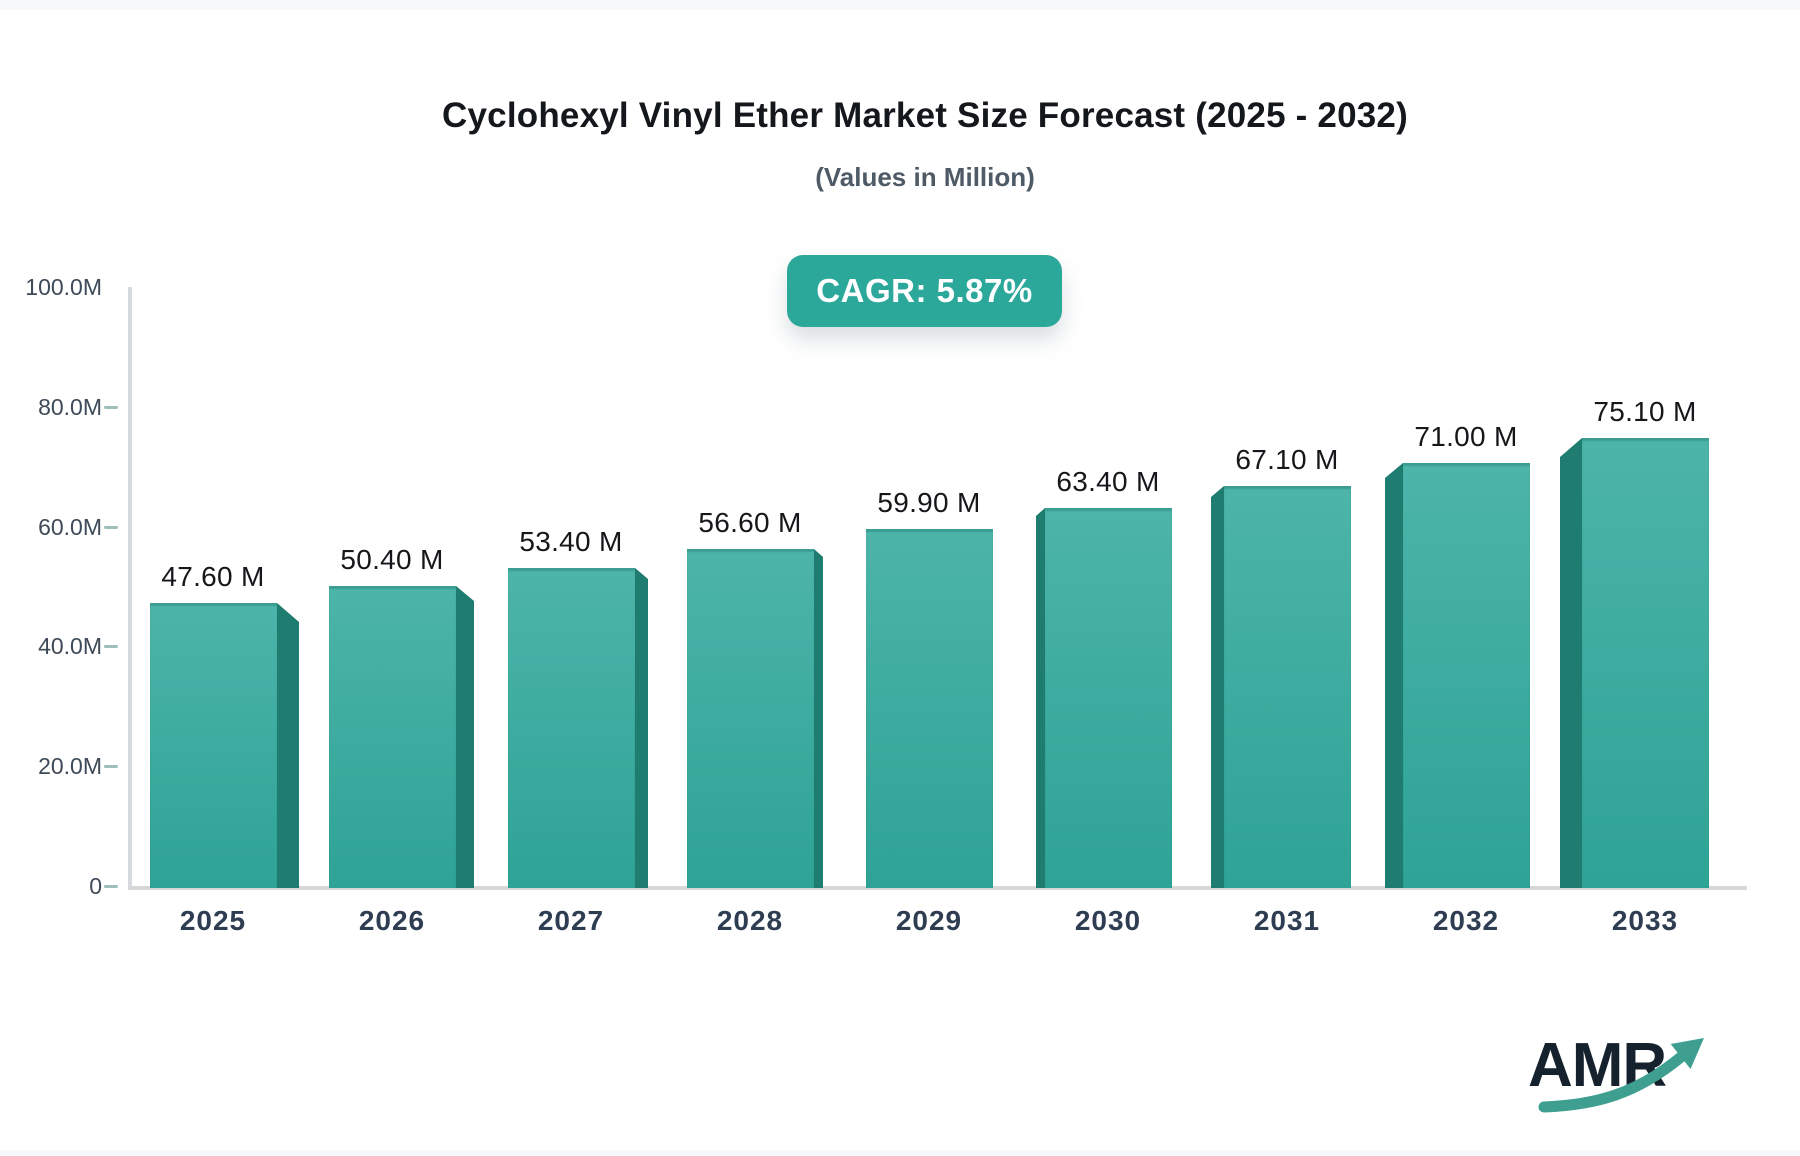  I want to click on cagr-badge-label: CAGR: 5.87%, so click(924, 290).